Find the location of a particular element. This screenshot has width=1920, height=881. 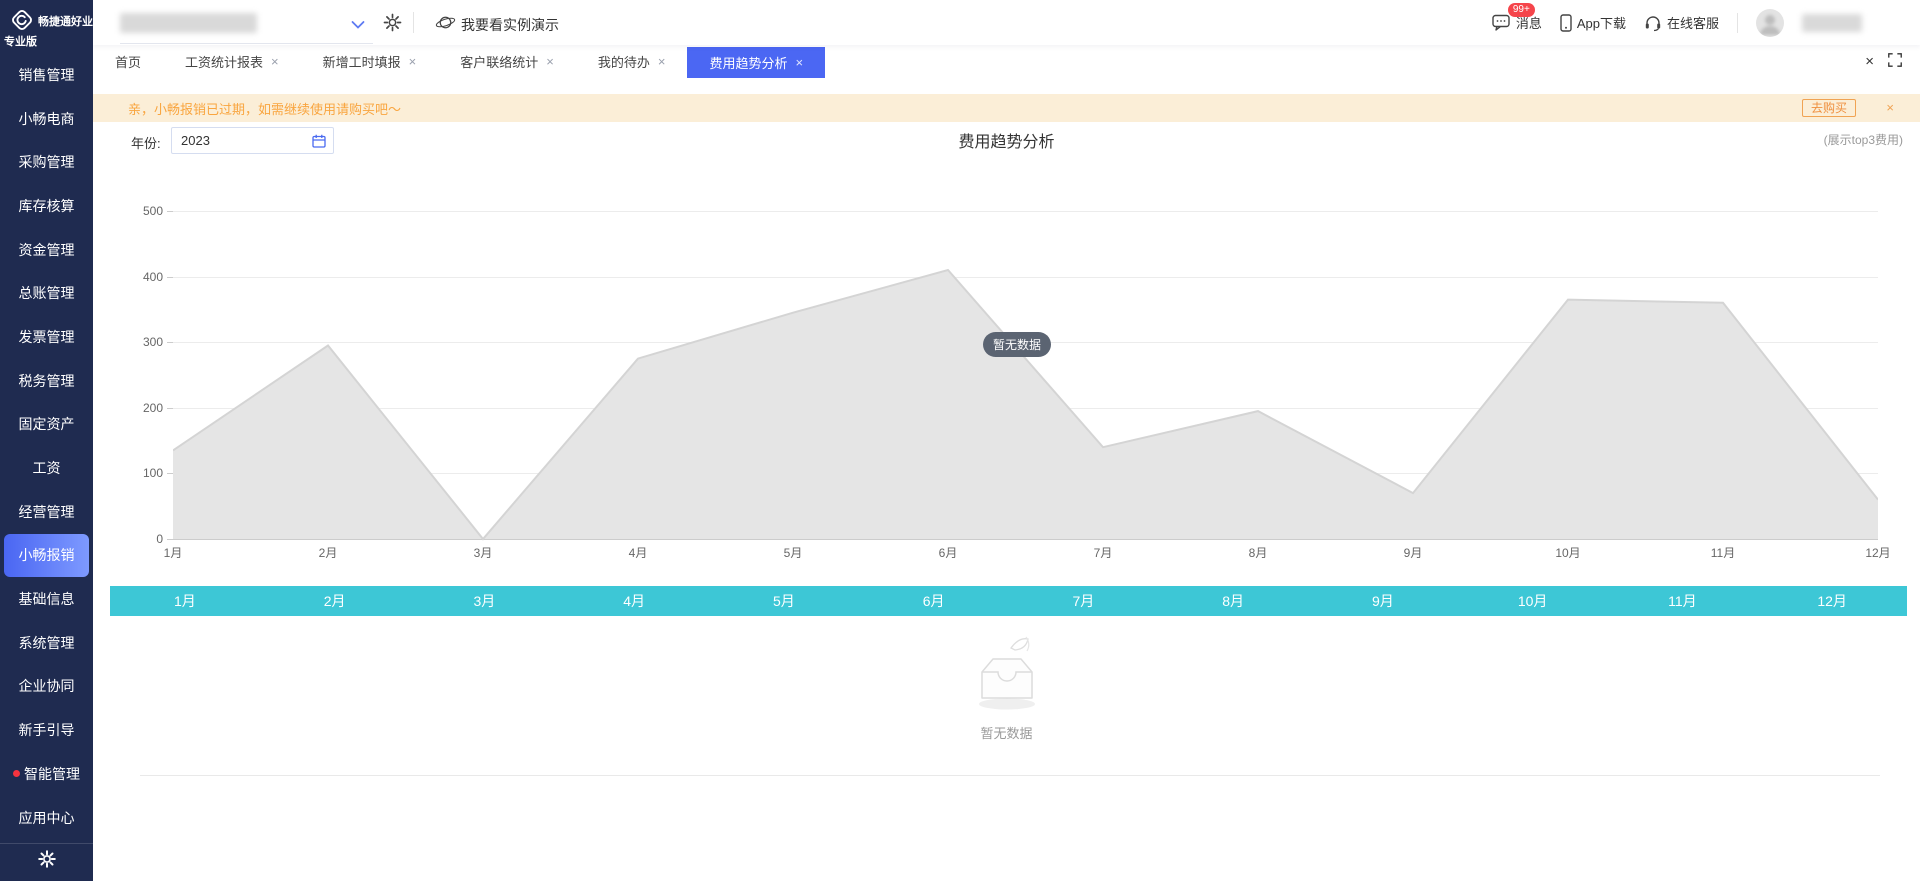

message-bubble-icon is located at coordinates (1501, 22).